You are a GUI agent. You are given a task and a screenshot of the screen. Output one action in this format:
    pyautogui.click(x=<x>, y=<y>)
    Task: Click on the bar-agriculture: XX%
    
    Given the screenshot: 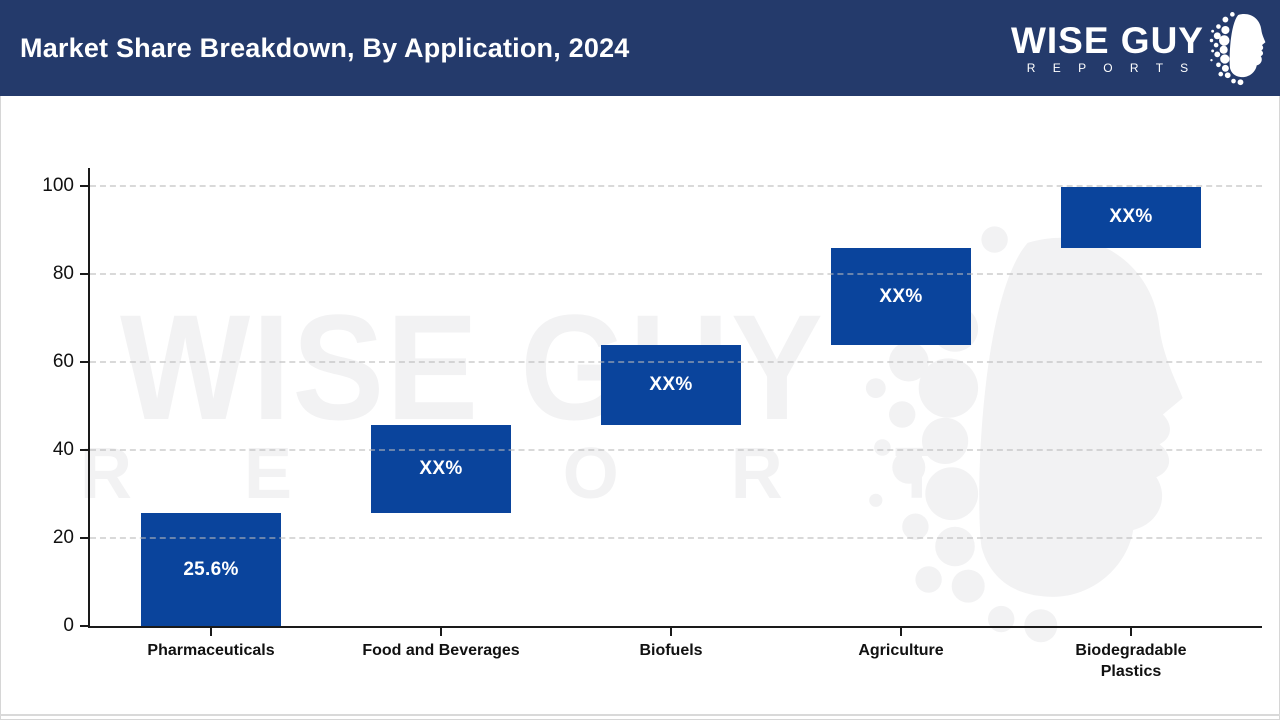 What is the action you would take?
    pyautogui.click(x=901, y=297)
    